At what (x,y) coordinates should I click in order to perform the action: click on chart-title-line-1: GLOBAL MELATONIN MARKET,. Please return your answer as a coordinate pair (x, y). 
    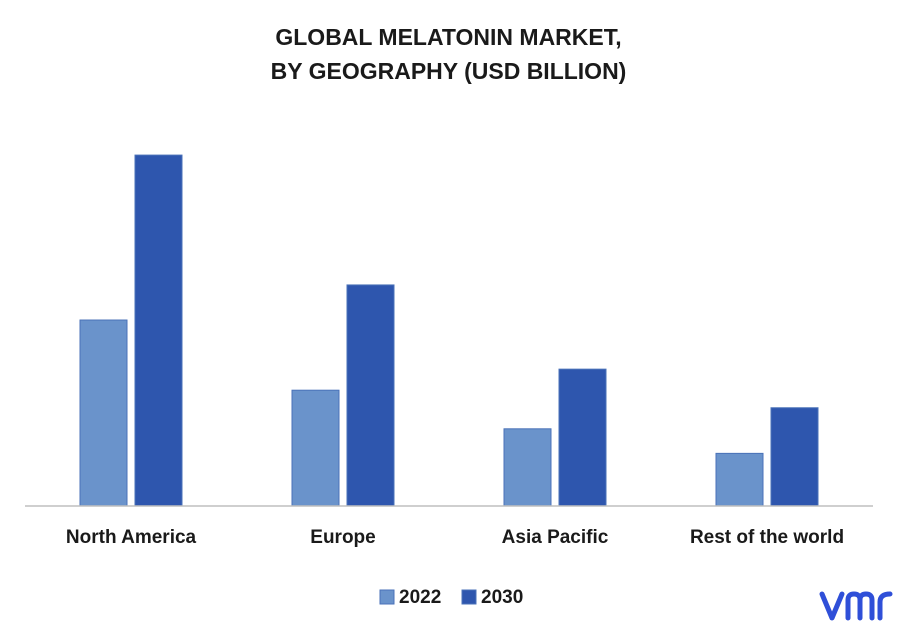
    Looking at the image, I should click on (448, 37).